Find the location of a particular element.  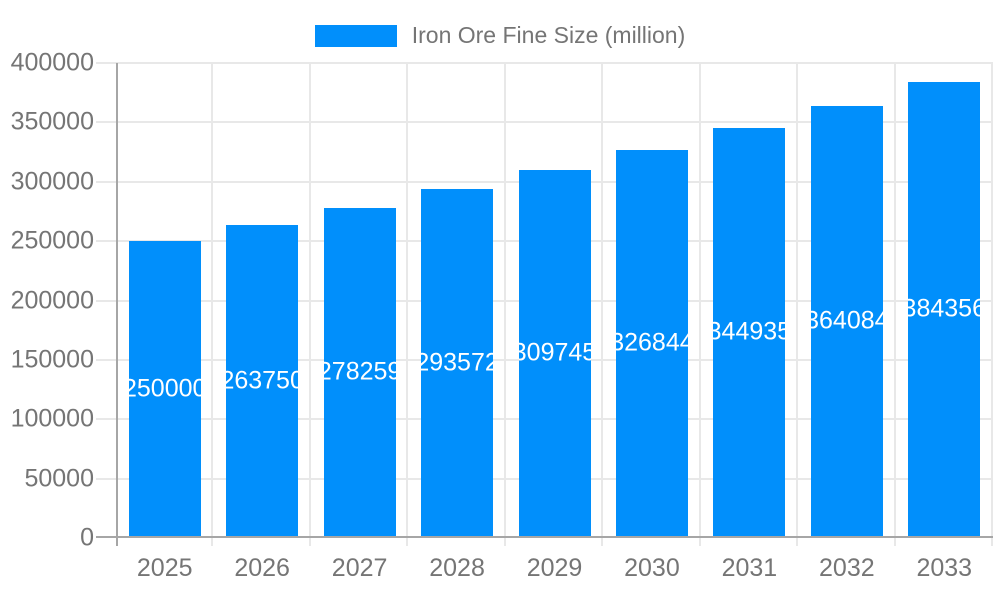

bar-2026: 263750 is located at coordinates (262, 380).